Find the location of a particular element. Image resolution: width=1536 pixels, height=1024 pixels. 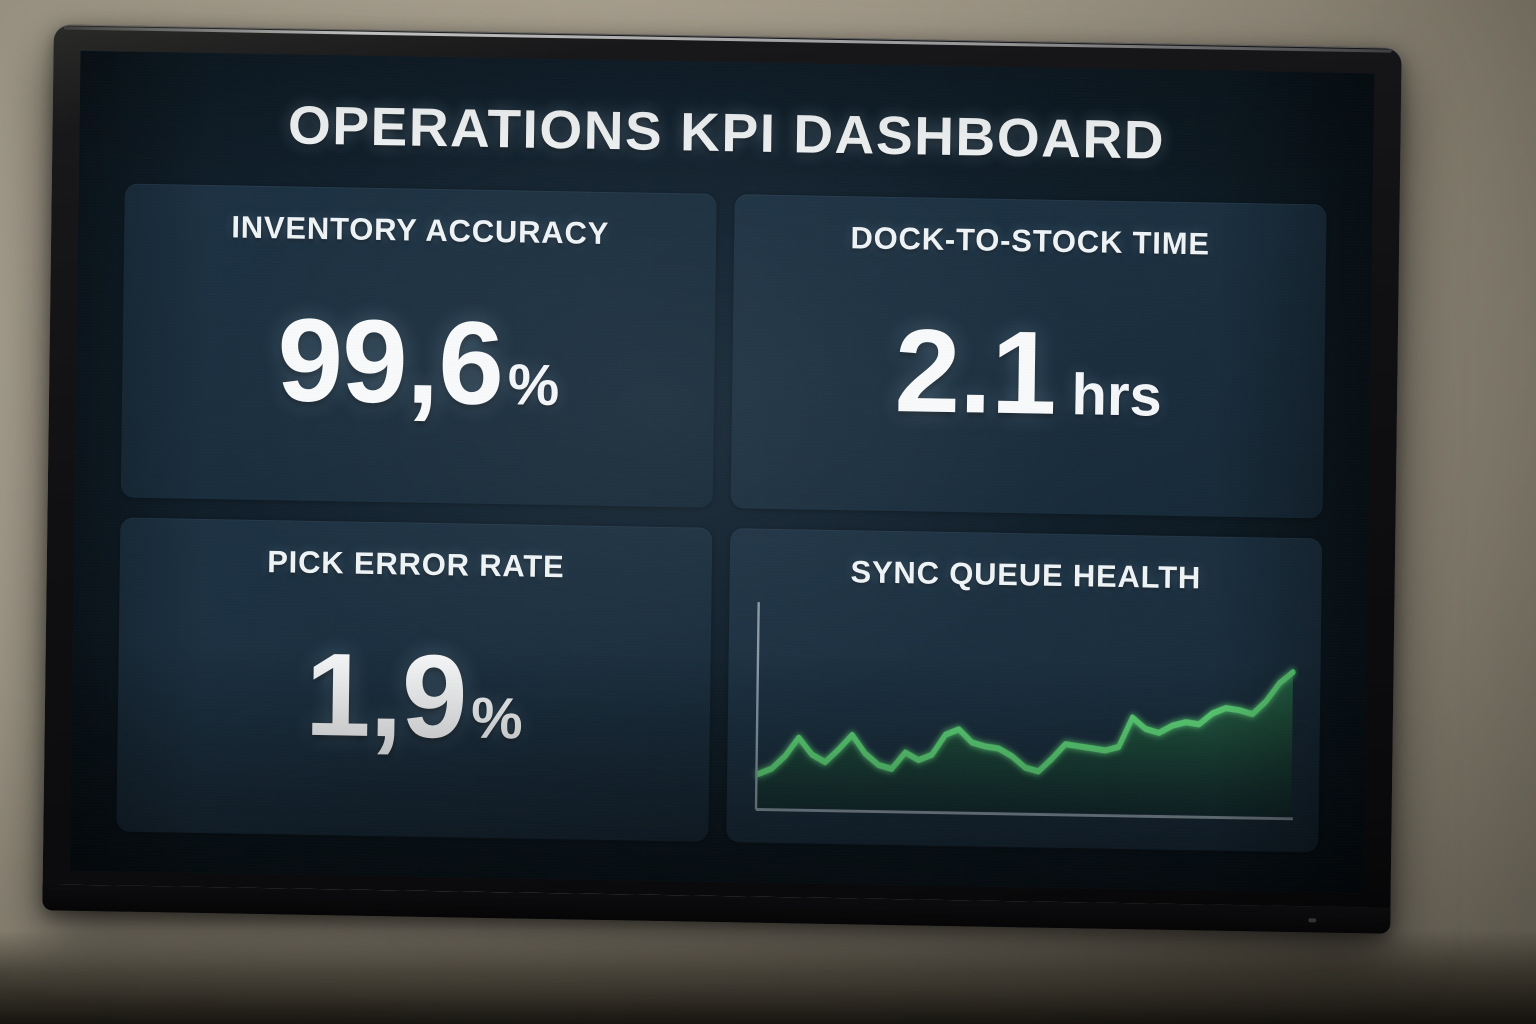

sync-queue-sparkline-container is located at coordinates (1024, 714).